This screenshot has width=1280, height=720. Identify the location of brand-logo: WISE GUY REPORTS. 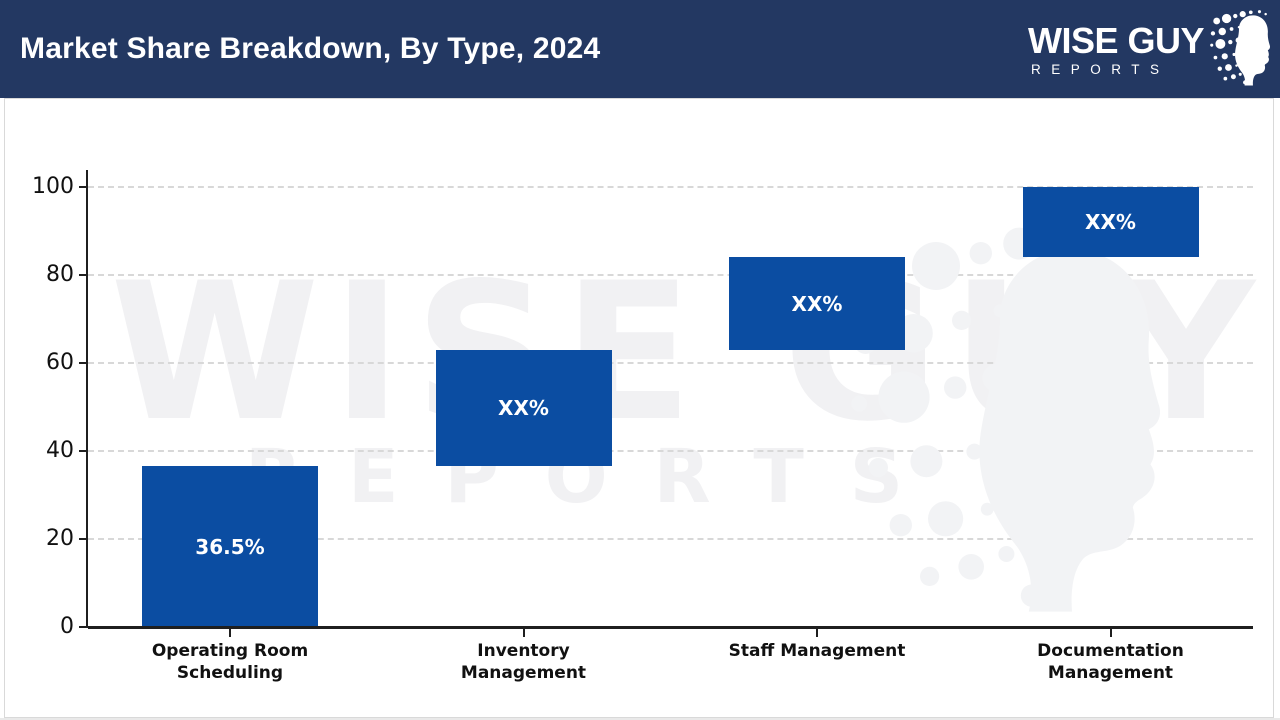
(1149, 49).